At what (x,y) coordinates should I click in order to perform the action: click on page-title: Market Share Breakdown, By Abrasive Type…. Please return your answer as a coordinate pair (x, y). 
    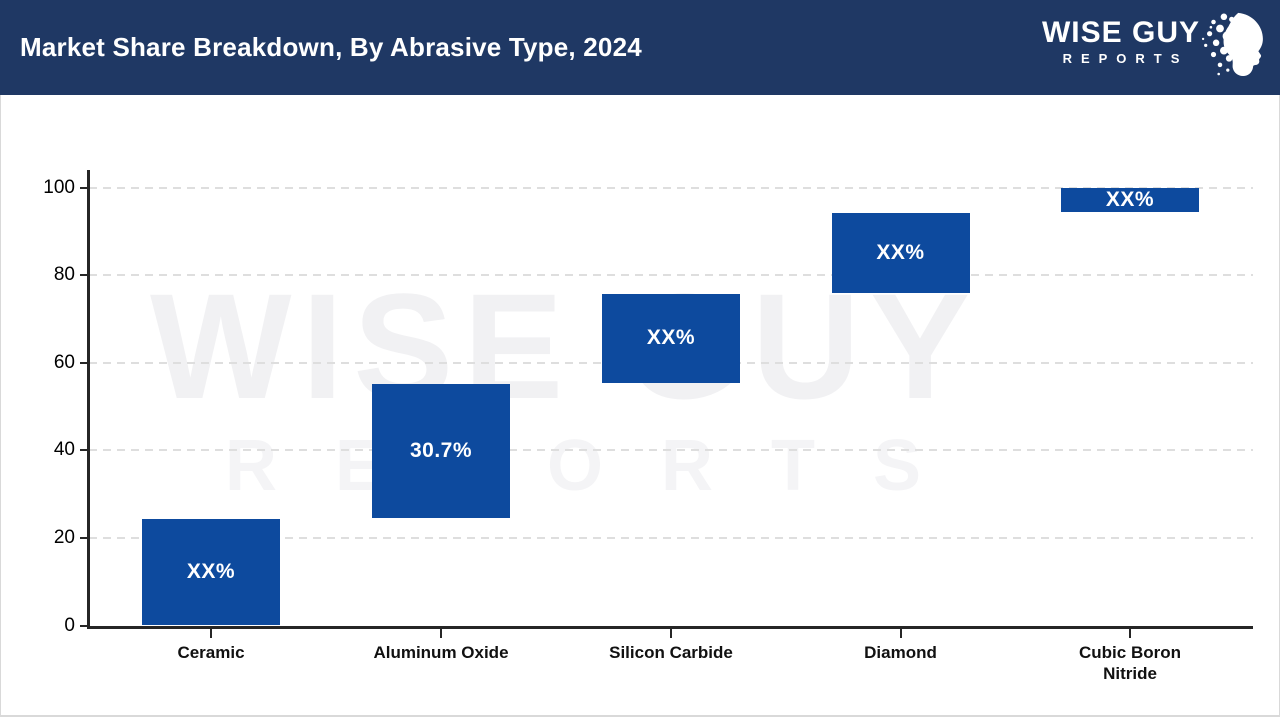
    Looking at the image, I should click on (331, 47).